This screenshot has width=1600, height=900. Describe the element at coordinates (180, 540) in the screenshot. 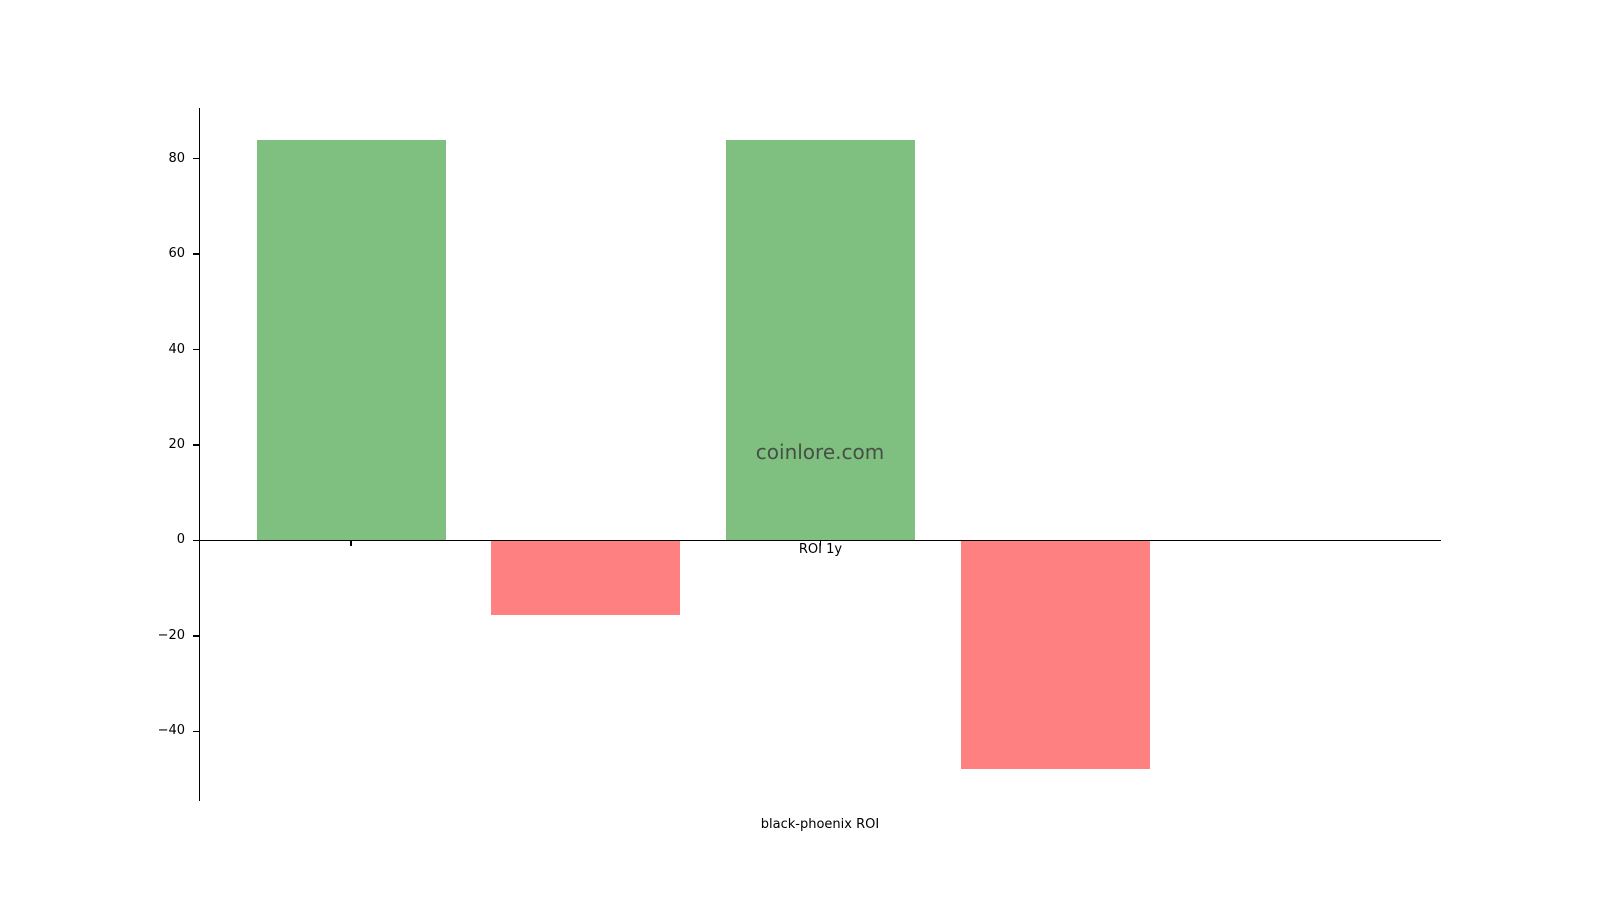

I see `y-tick-label: 0` at that location.